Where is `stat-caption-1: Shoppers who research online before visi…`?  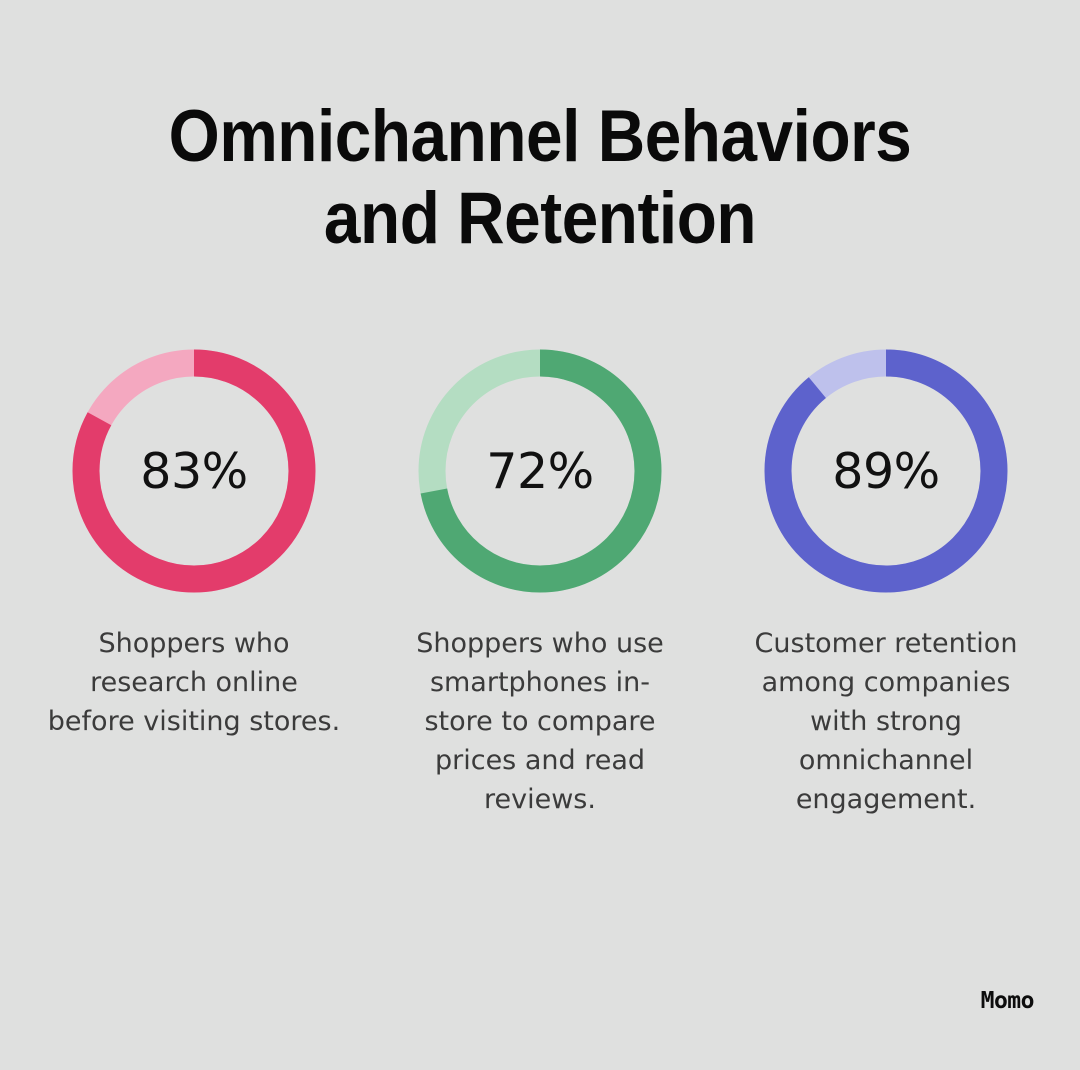
stat-caption-1: Shoppers who research online before visi… is located at coordinates (194, 682).